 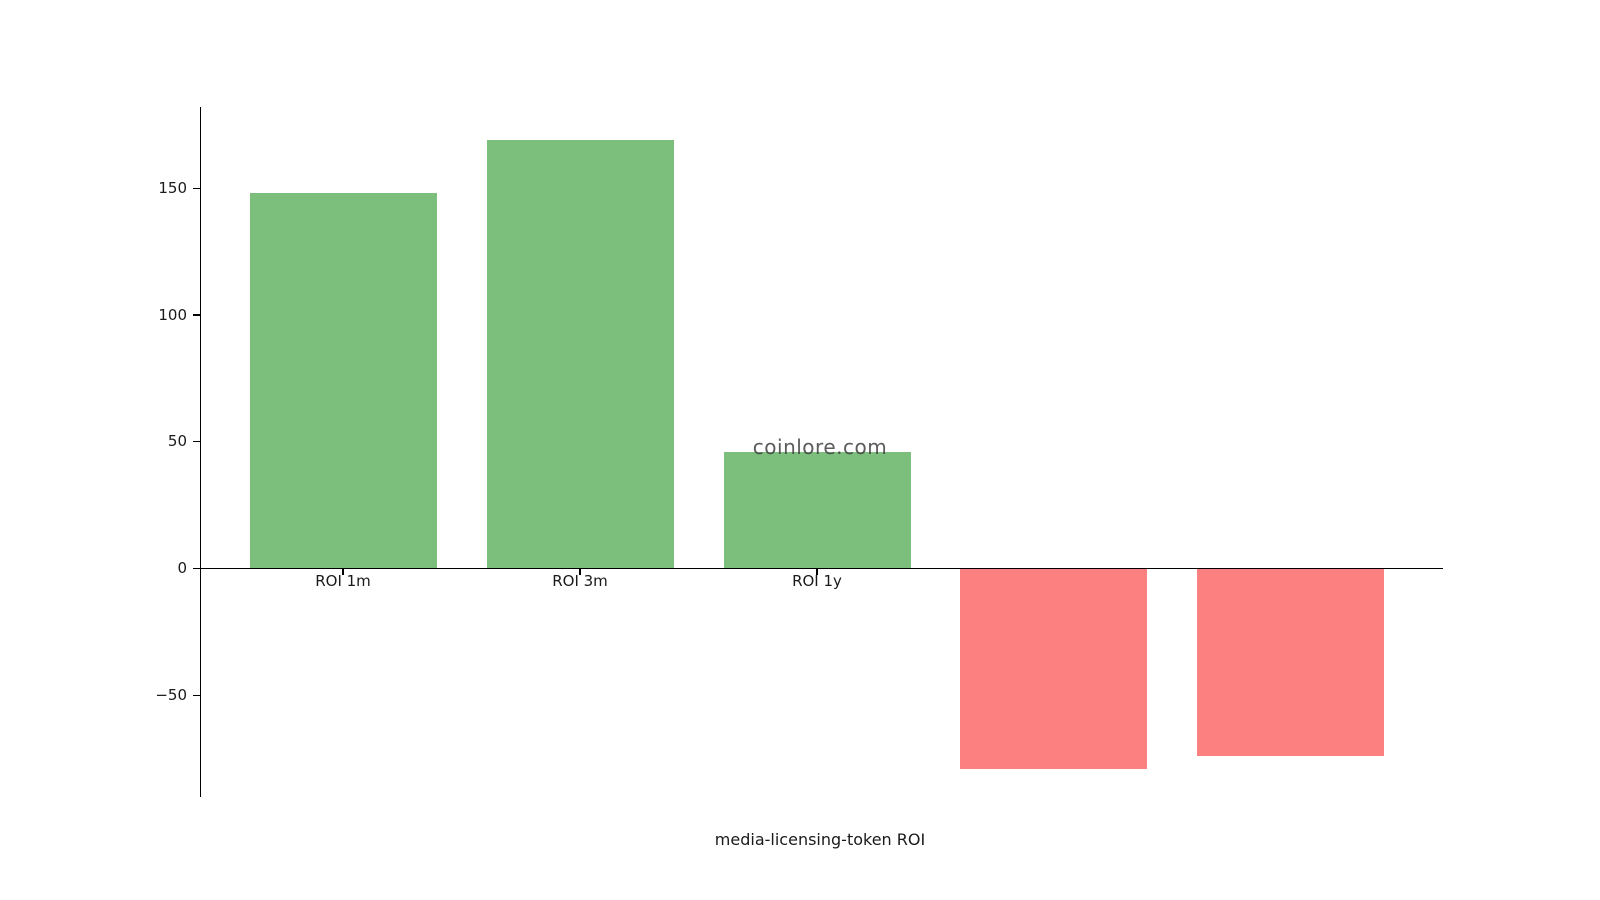 What do you see at coordinates (343, 580) in the screenshot?
I see `x-tick-label: ROI 1m` at bounding box center [343, 580].